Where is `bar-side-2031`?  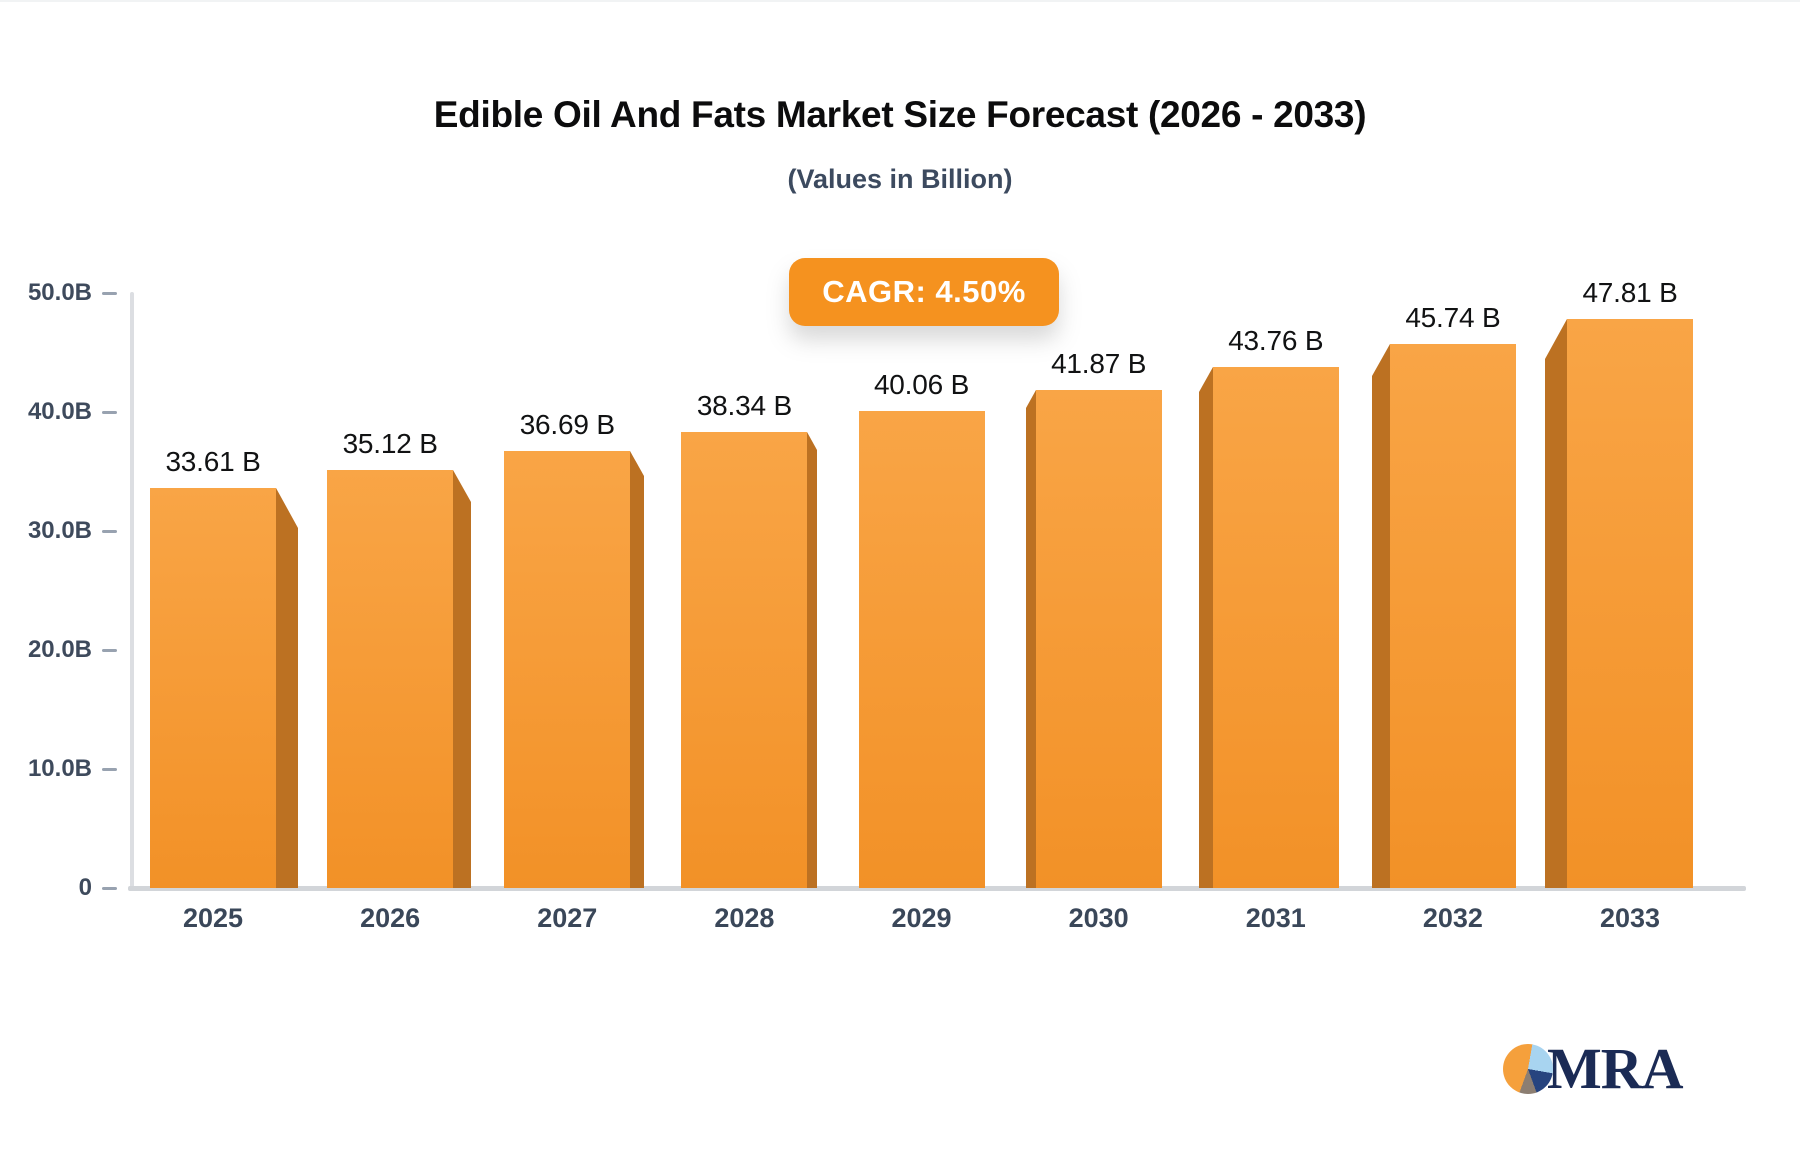 bar-side-2031 is located at coordinates (1206, 627).